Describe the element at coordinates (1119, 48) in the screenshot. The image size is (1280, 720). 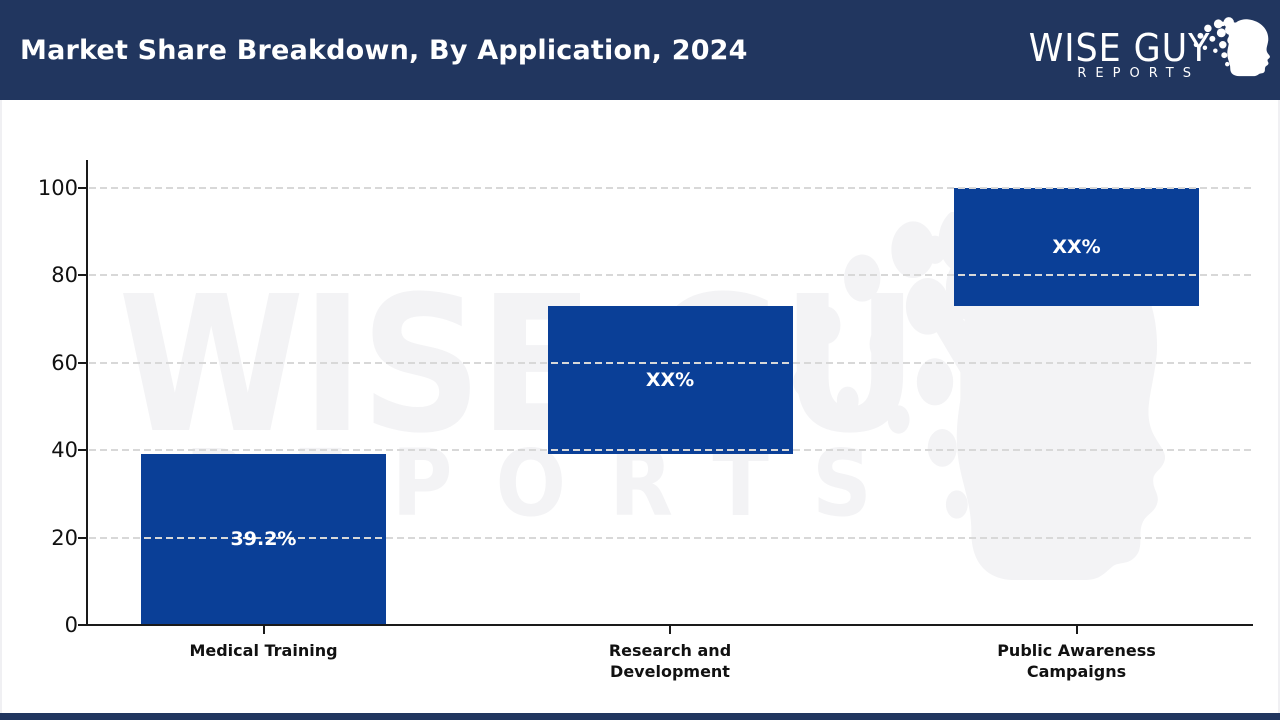
I see `brand-name-text: WISE GUY` at that location.